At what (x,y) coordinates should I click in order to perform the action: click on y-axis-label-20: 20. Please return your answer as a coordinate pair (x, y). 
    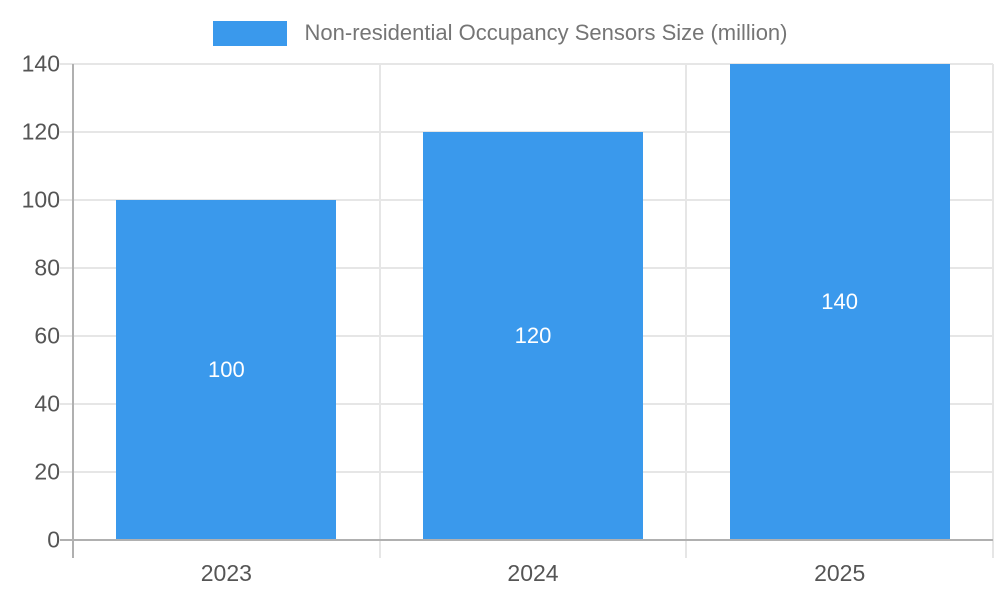
    Looking at the image, I should click on (47, 471).